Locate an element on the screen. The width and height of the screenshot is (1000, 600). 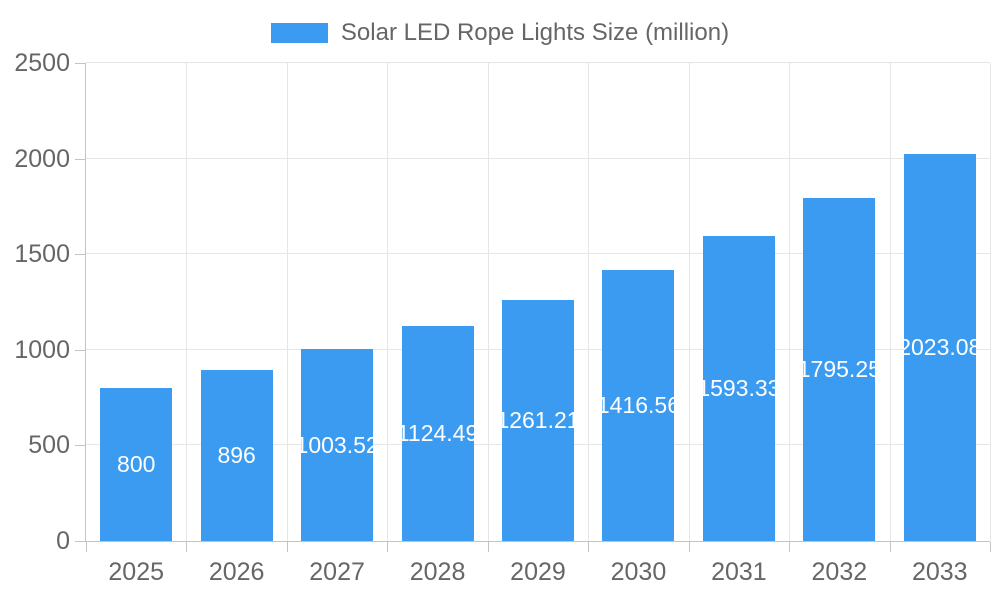
bar-2031: 1593.33 is located at coordinates (738, 388).